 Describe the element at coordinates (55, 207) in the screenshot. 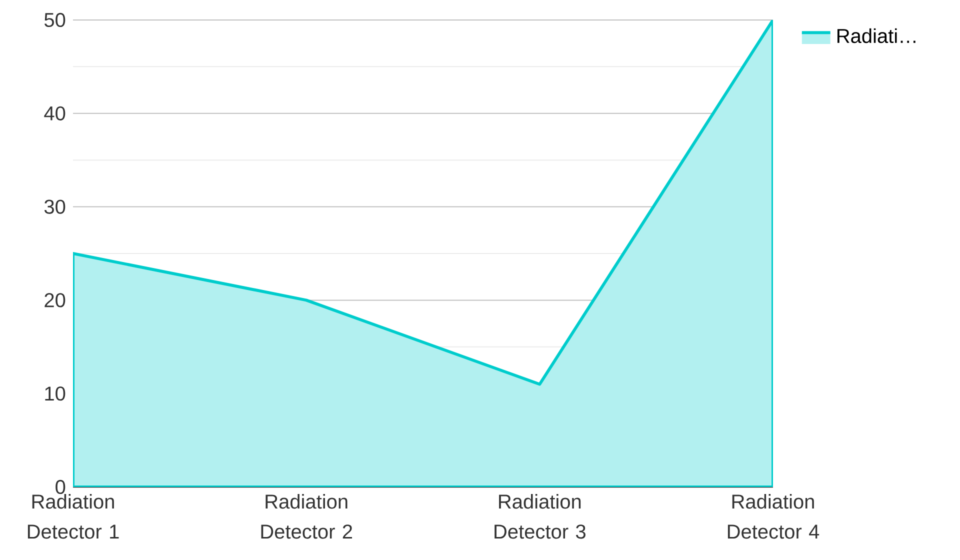

I see `y-tick-label: 30` at that location.